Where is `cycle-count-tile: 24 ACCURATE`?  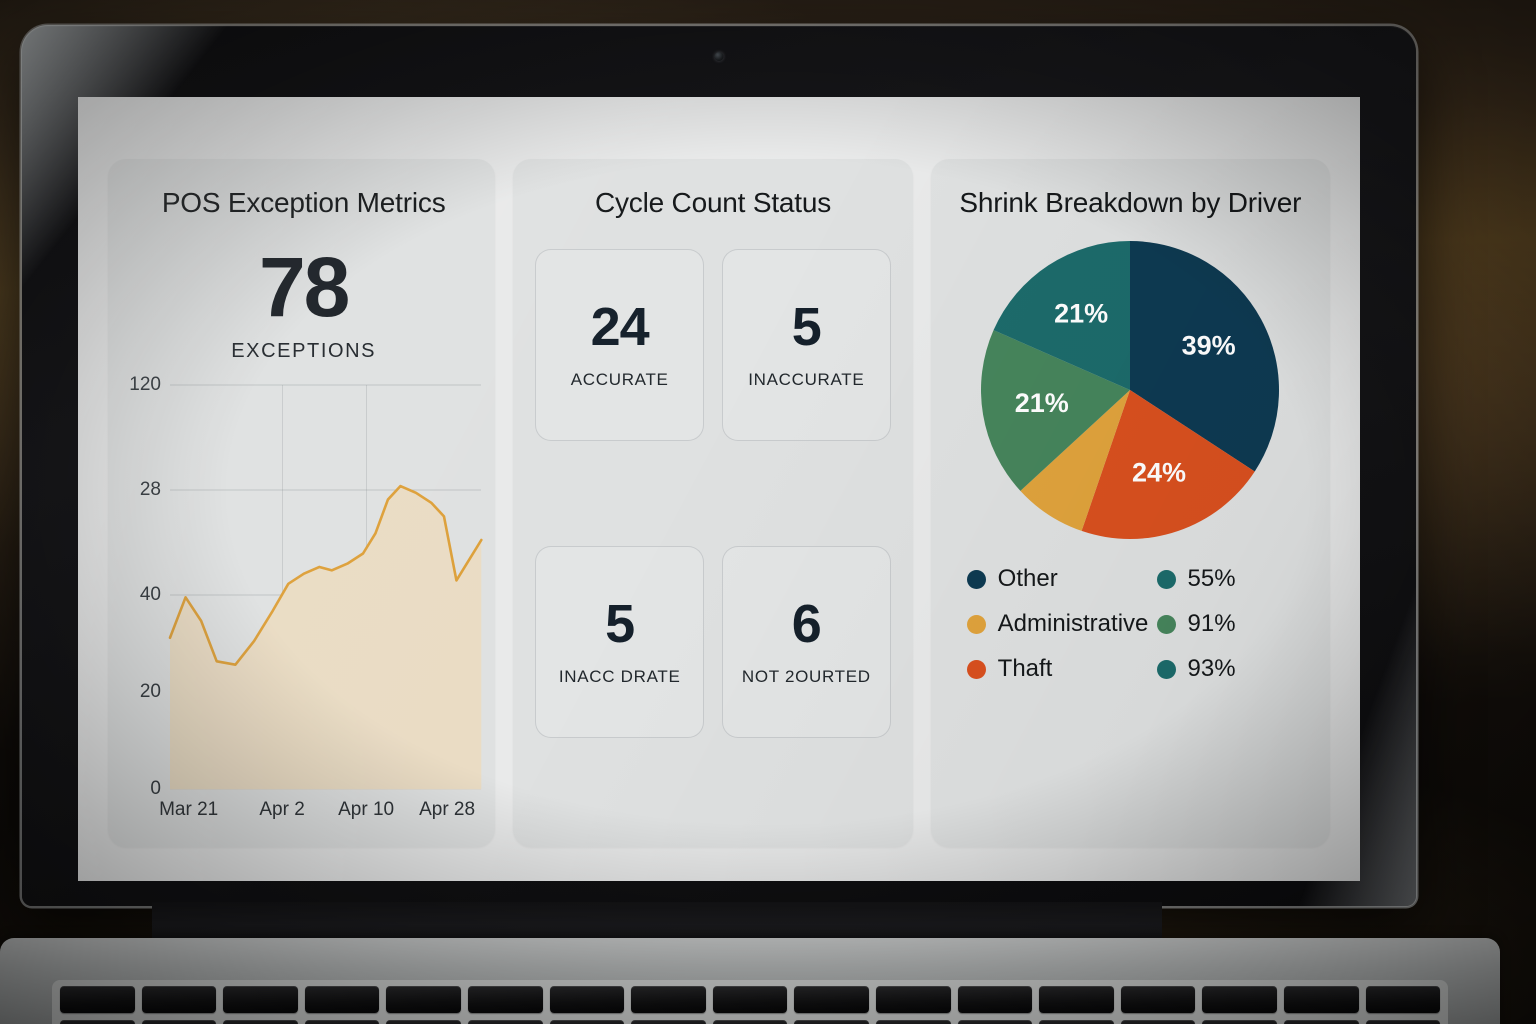 cycle-count-tile: 24 ACCURATE is located at coordinates (619, 345).